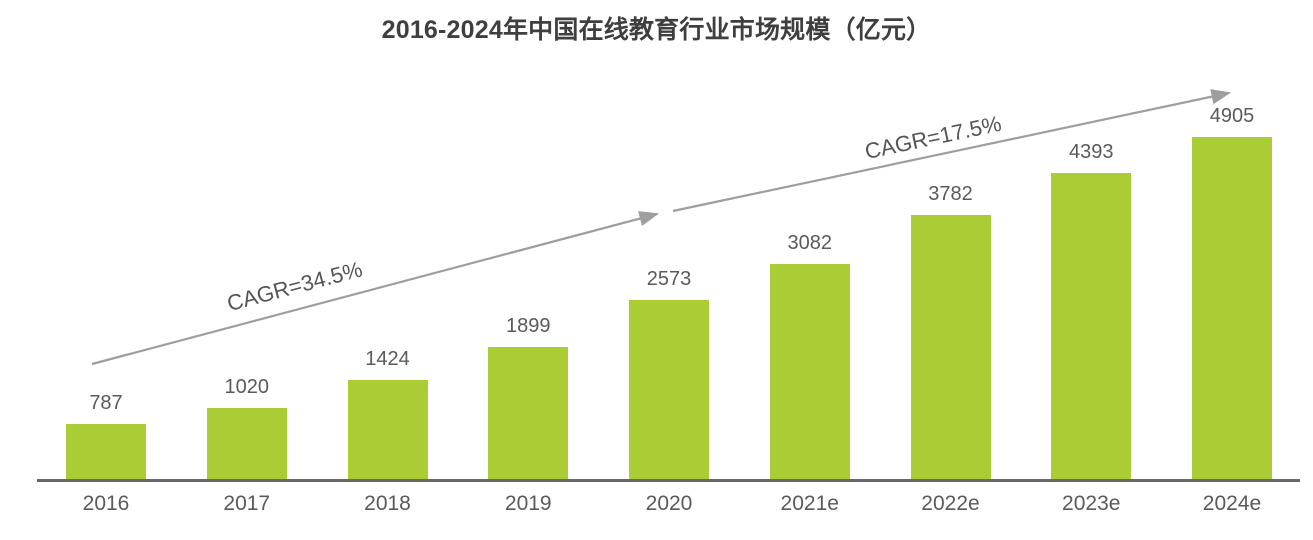 This screenshot has width=1313, height=540. What do you see at coordinates (106, 403) in the screenshot?
I see `bar-value-2016: 787` at bounding box center [106, 403].